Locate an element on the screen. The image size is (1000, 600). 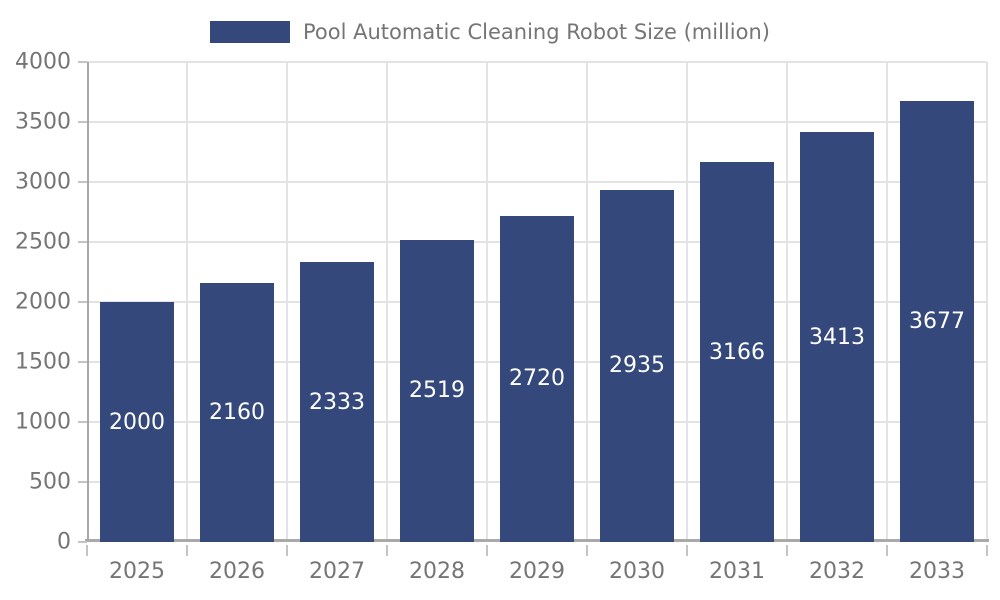
y-axis-tick-label: 2500 is located at coordinates (43, 242).